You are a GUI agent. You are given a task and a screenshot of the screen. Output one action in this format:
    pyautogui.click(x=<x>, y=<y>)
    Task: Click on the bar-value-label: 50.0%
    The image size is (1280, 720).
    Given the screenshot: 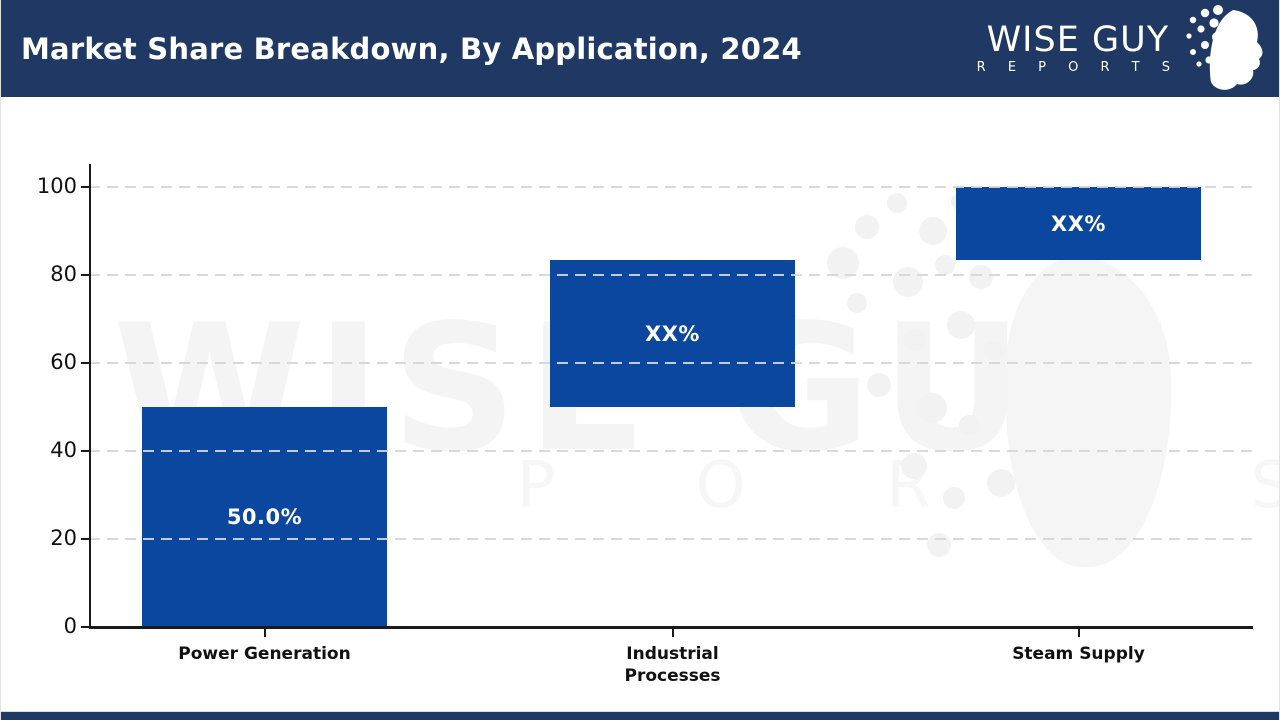 What is the action you would take?
    pyautogui.click(x=264, y=516)
    